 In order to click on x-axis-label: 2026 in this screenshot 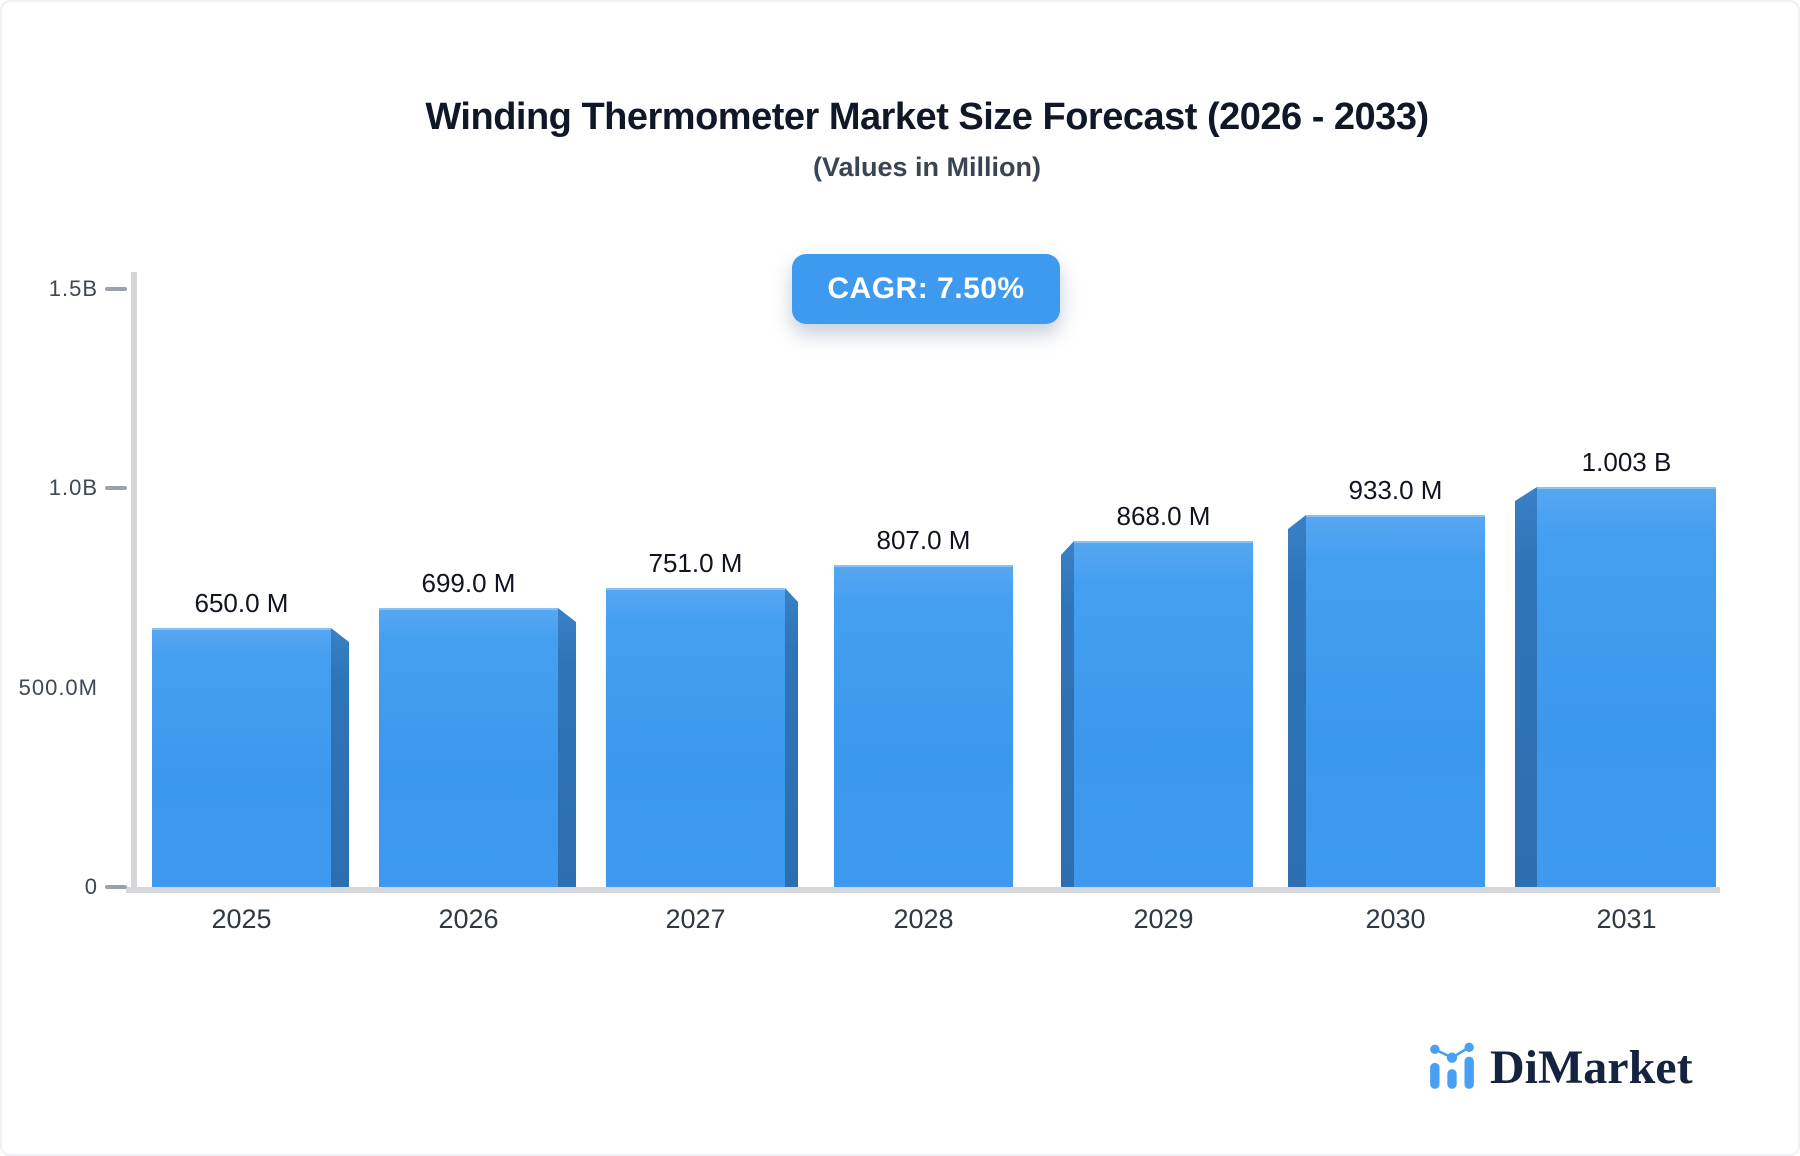, I will do `click(468, 919)`.